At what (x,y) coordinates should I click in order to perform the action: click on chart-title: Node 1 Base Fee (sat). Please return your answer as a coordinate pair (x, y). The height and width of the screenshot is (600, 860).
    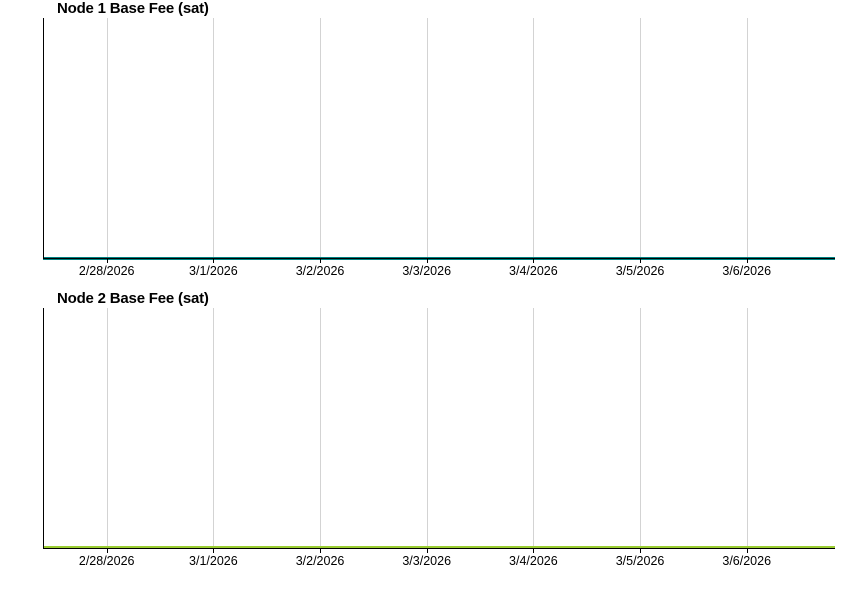
    Looking at the image, I should click on (133, 8).